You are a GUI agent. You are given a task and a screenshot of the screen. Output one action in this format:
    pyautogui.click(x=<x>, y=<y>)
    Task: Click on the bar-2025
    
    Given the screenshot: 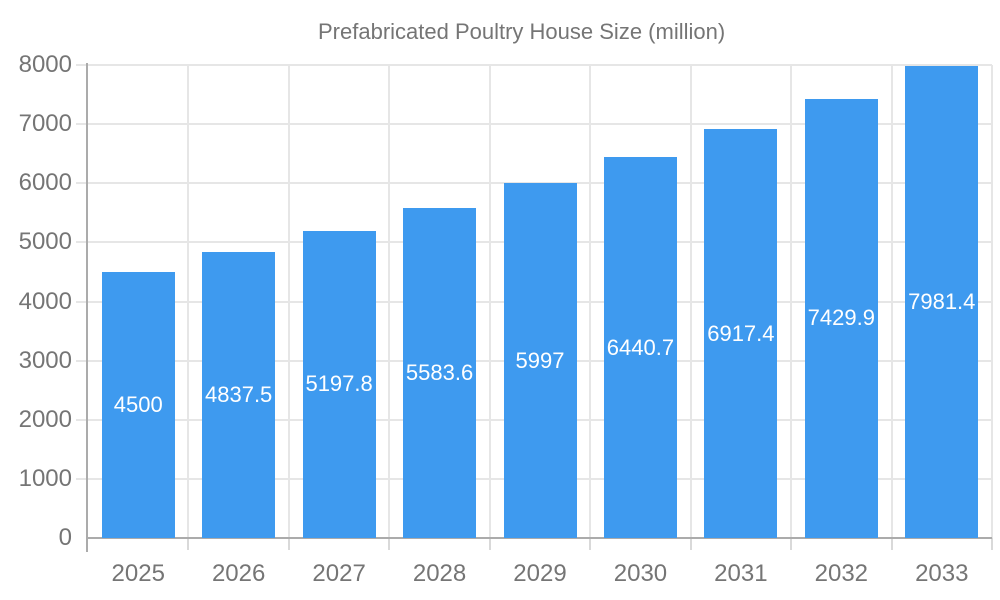 What is the action you would take?
    pyautogui.click(x=138, y=404)
    